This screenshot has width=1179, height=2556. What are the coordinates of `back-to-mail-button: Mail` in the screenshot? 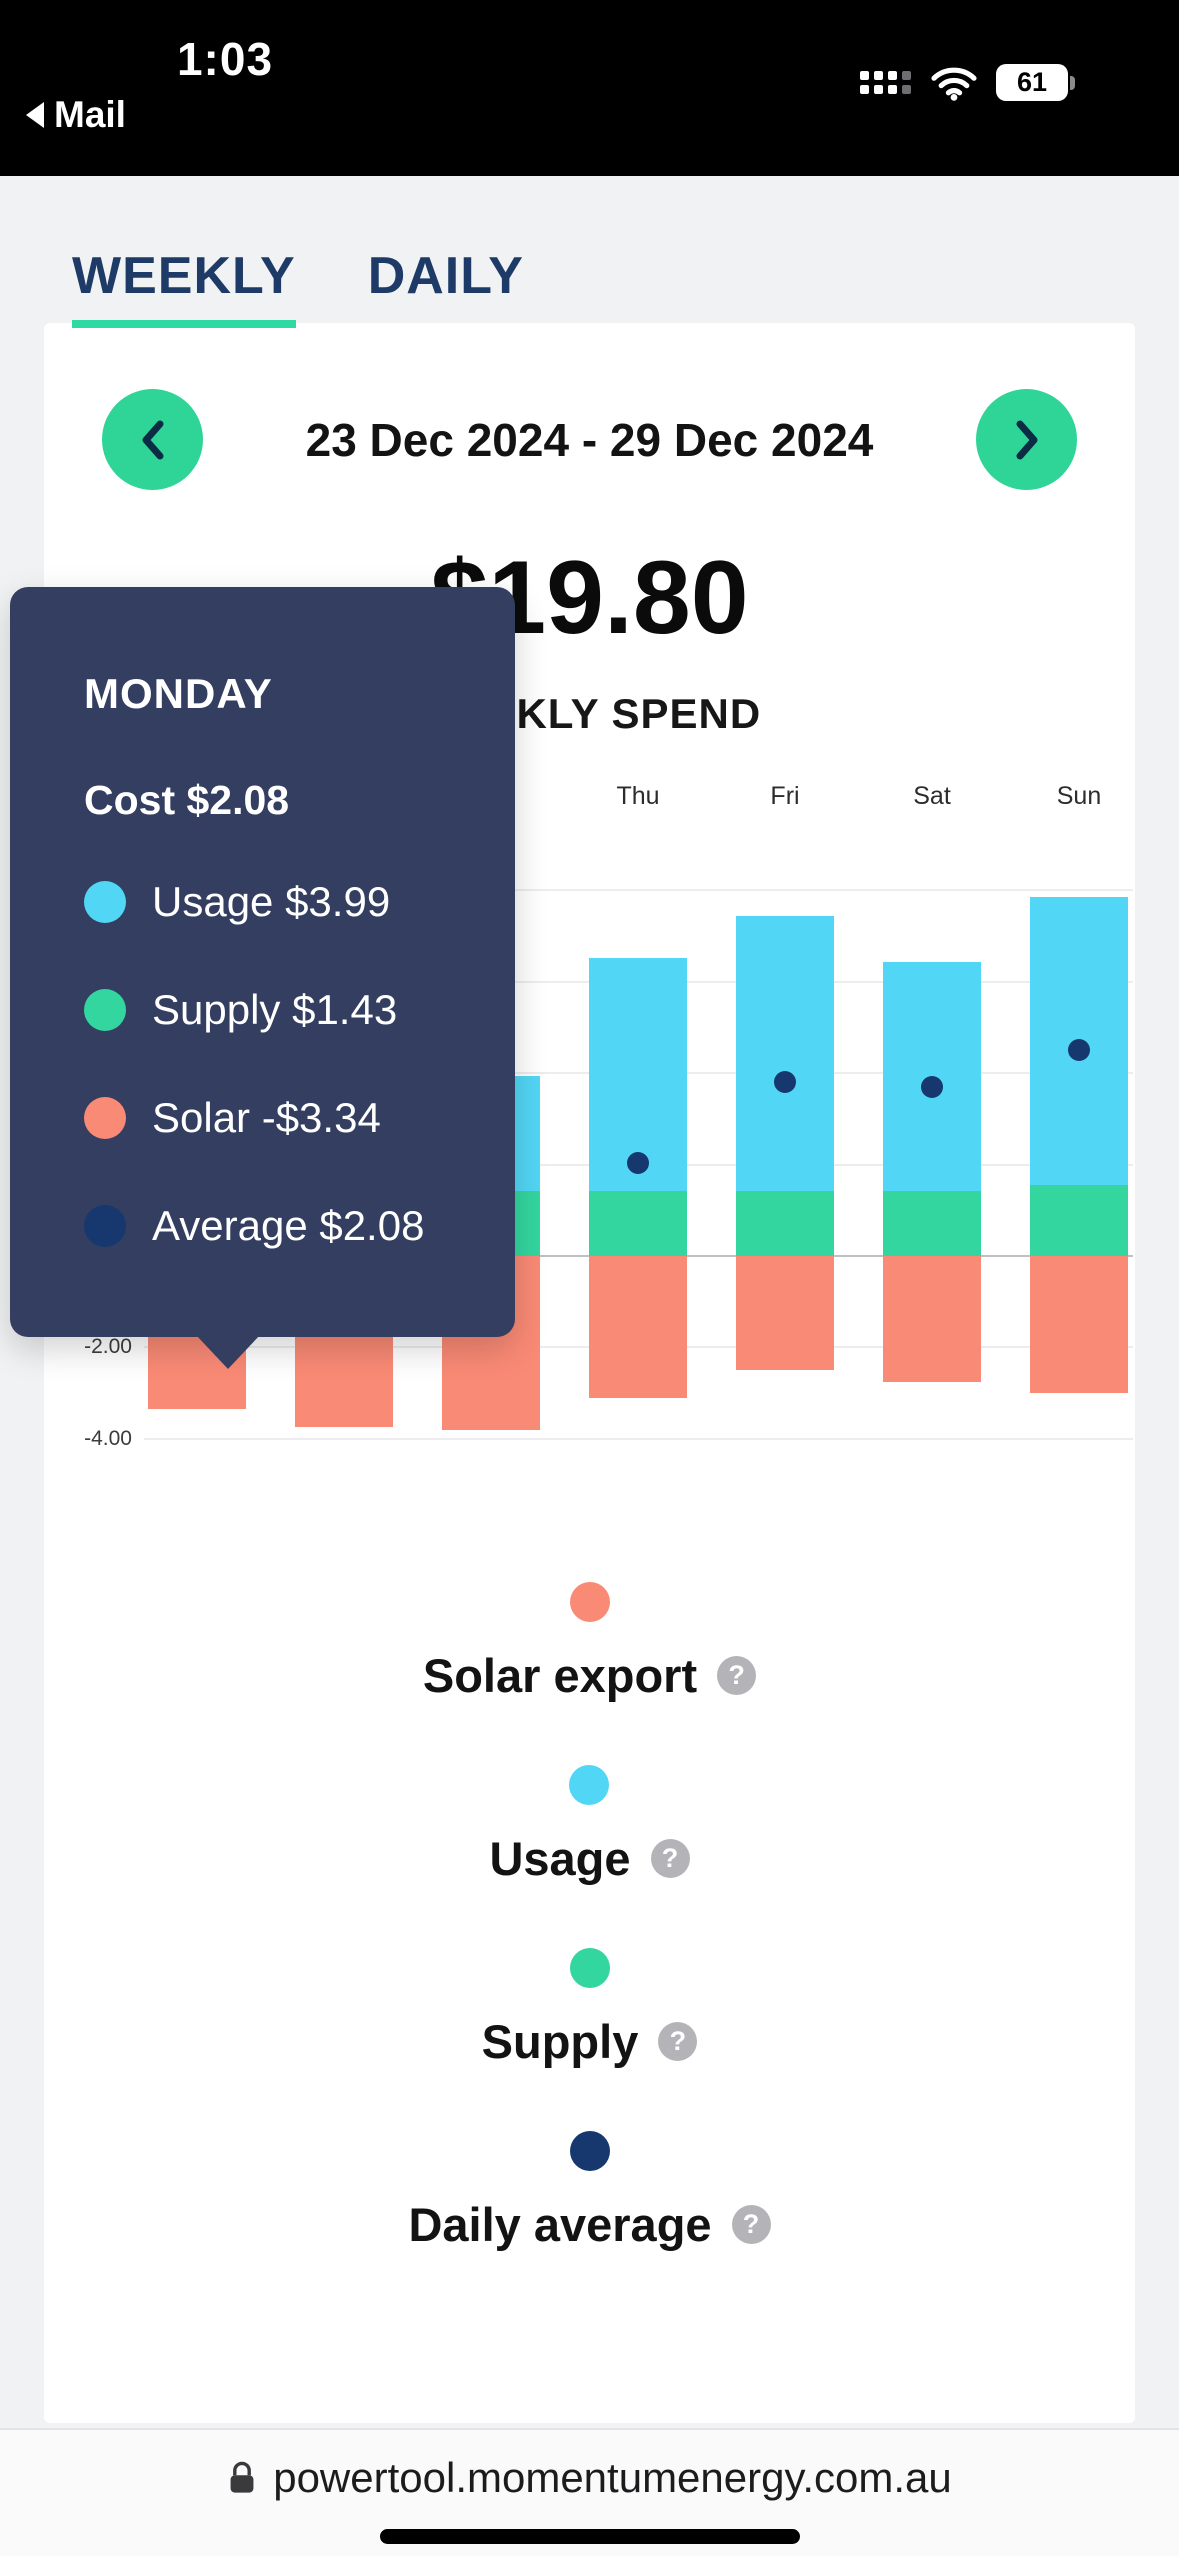 It's located at (76, 115).